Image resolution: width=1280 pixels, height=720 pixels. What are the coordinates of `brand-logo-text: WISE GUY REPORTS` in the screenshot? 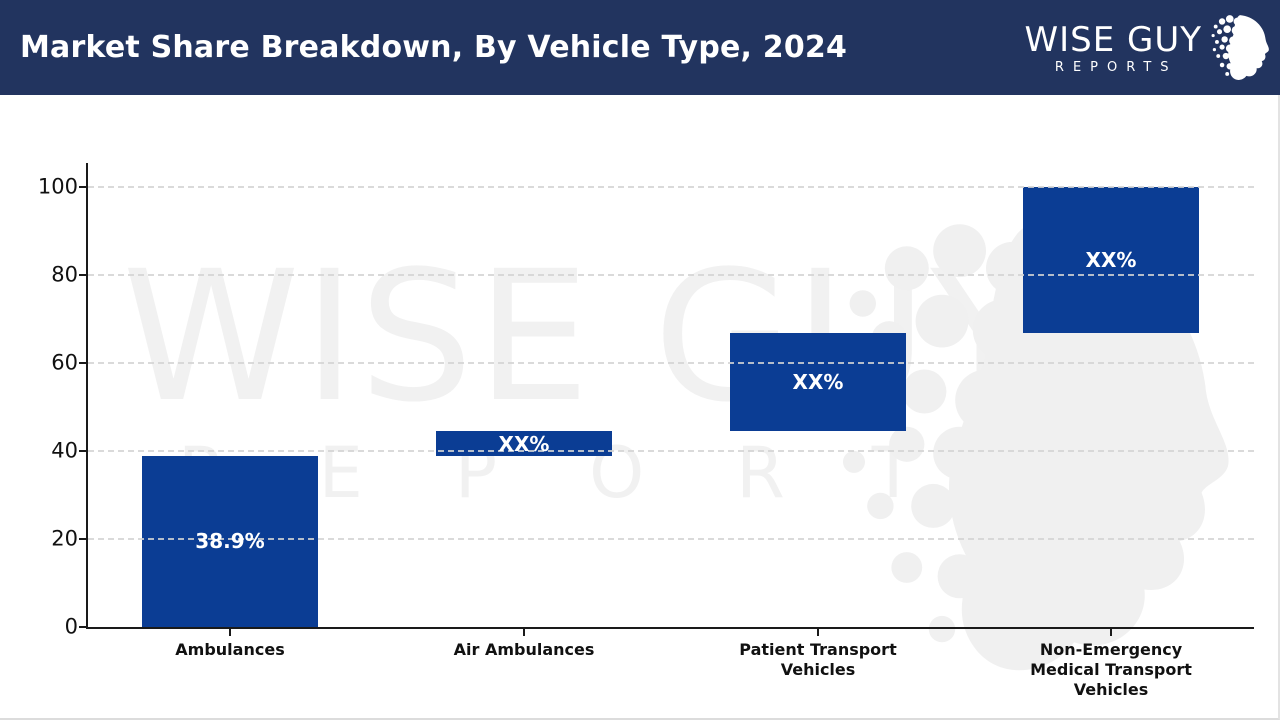 It's located at (1113, 47).